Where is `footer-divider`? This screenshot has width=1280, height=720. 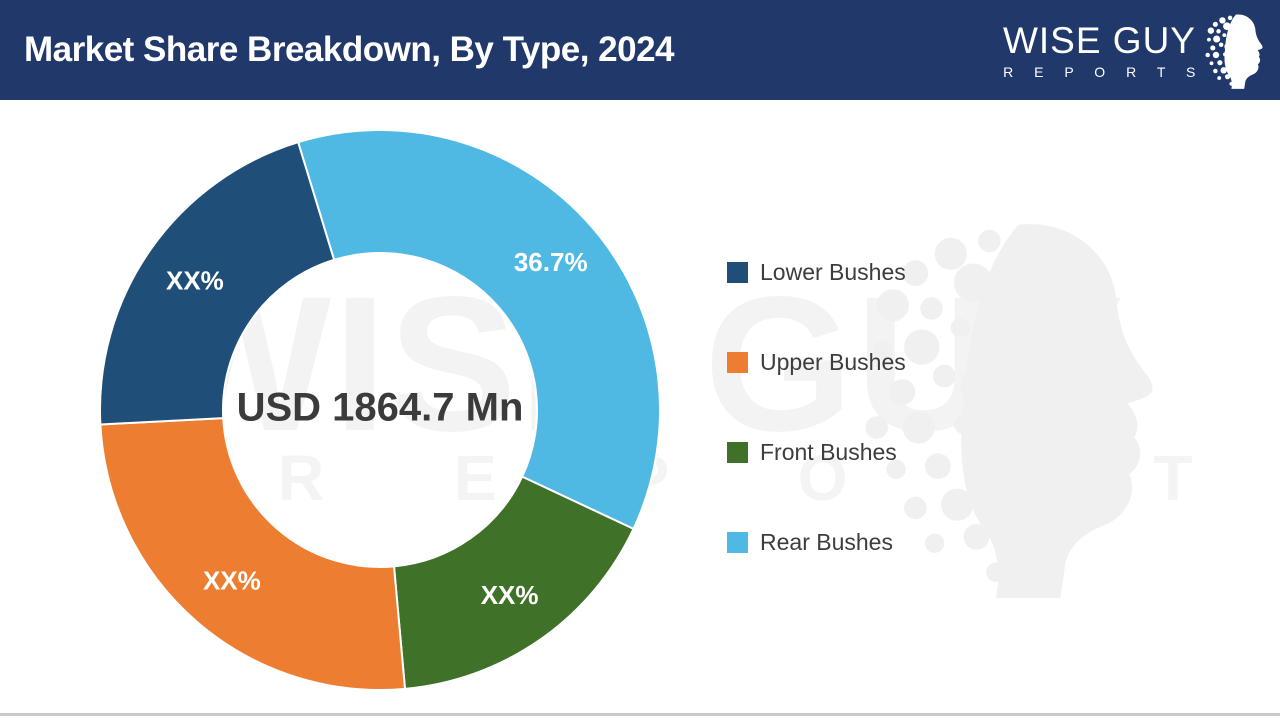
footer-divider is located at coordinates (640, 714).